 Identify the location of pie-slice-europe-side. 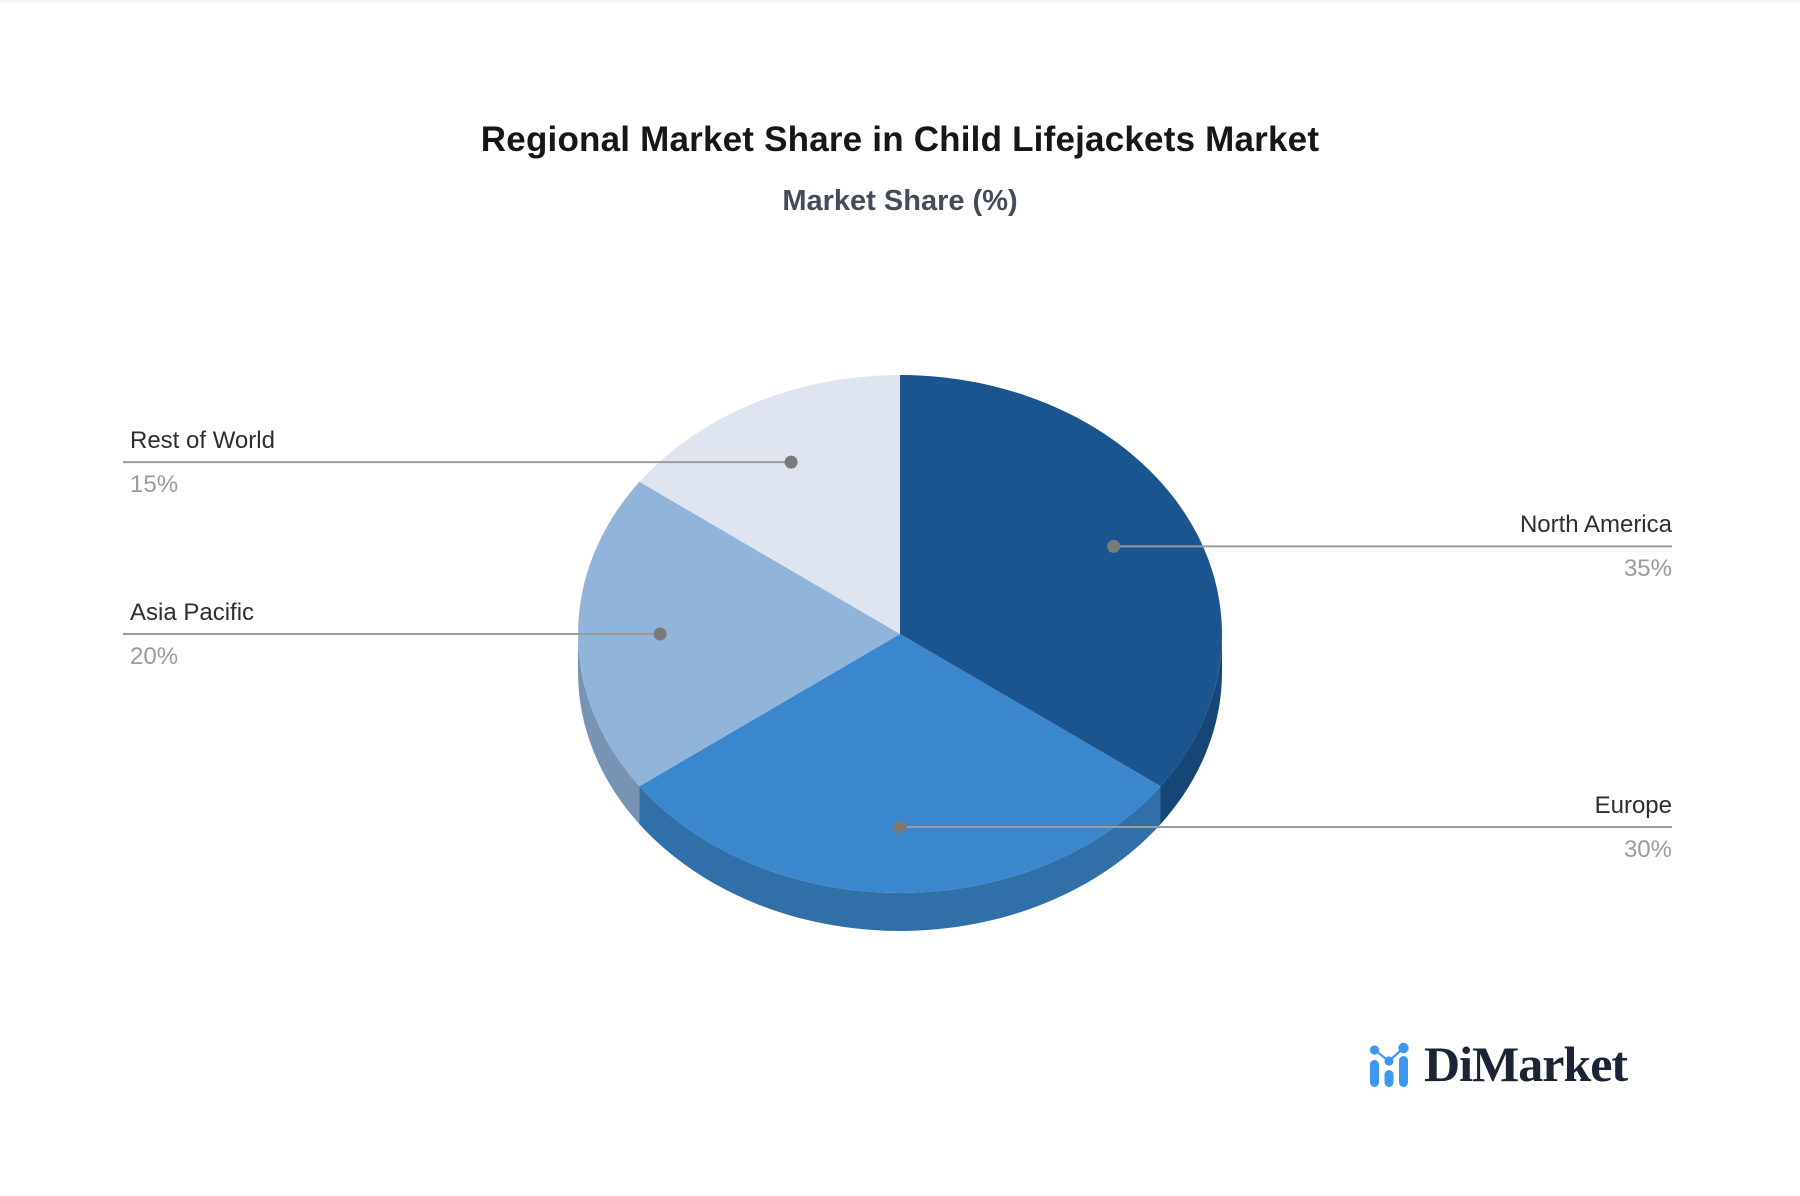
(900, 858).